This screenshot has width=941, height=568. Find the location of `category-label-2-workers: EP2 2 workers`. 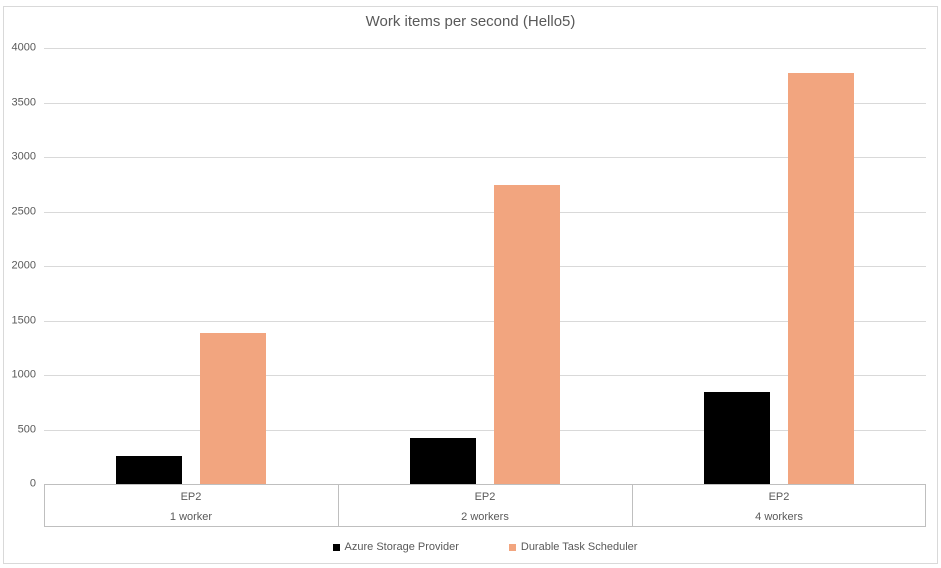

category-label-2-workers: EP2 2 workers is located at coordinates (485, 505).